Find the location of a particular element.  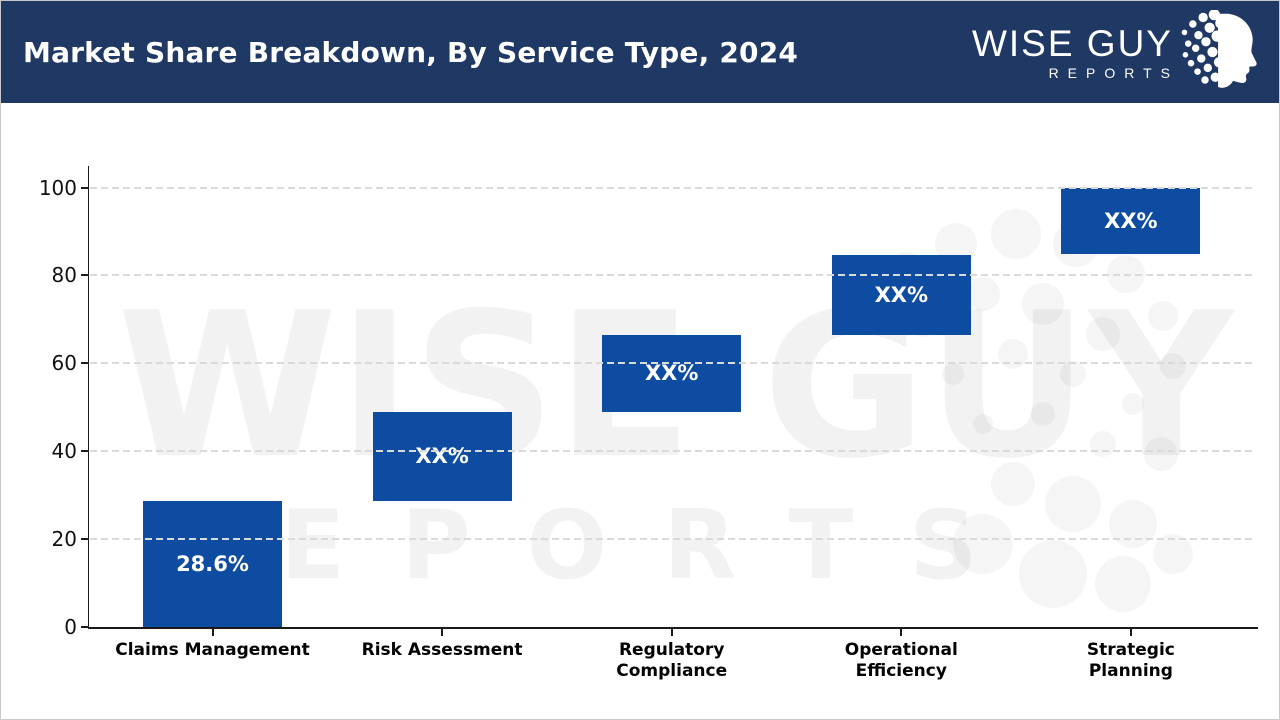

x-tick-label: Operational Efficiency is located at coordinates (901, 660).